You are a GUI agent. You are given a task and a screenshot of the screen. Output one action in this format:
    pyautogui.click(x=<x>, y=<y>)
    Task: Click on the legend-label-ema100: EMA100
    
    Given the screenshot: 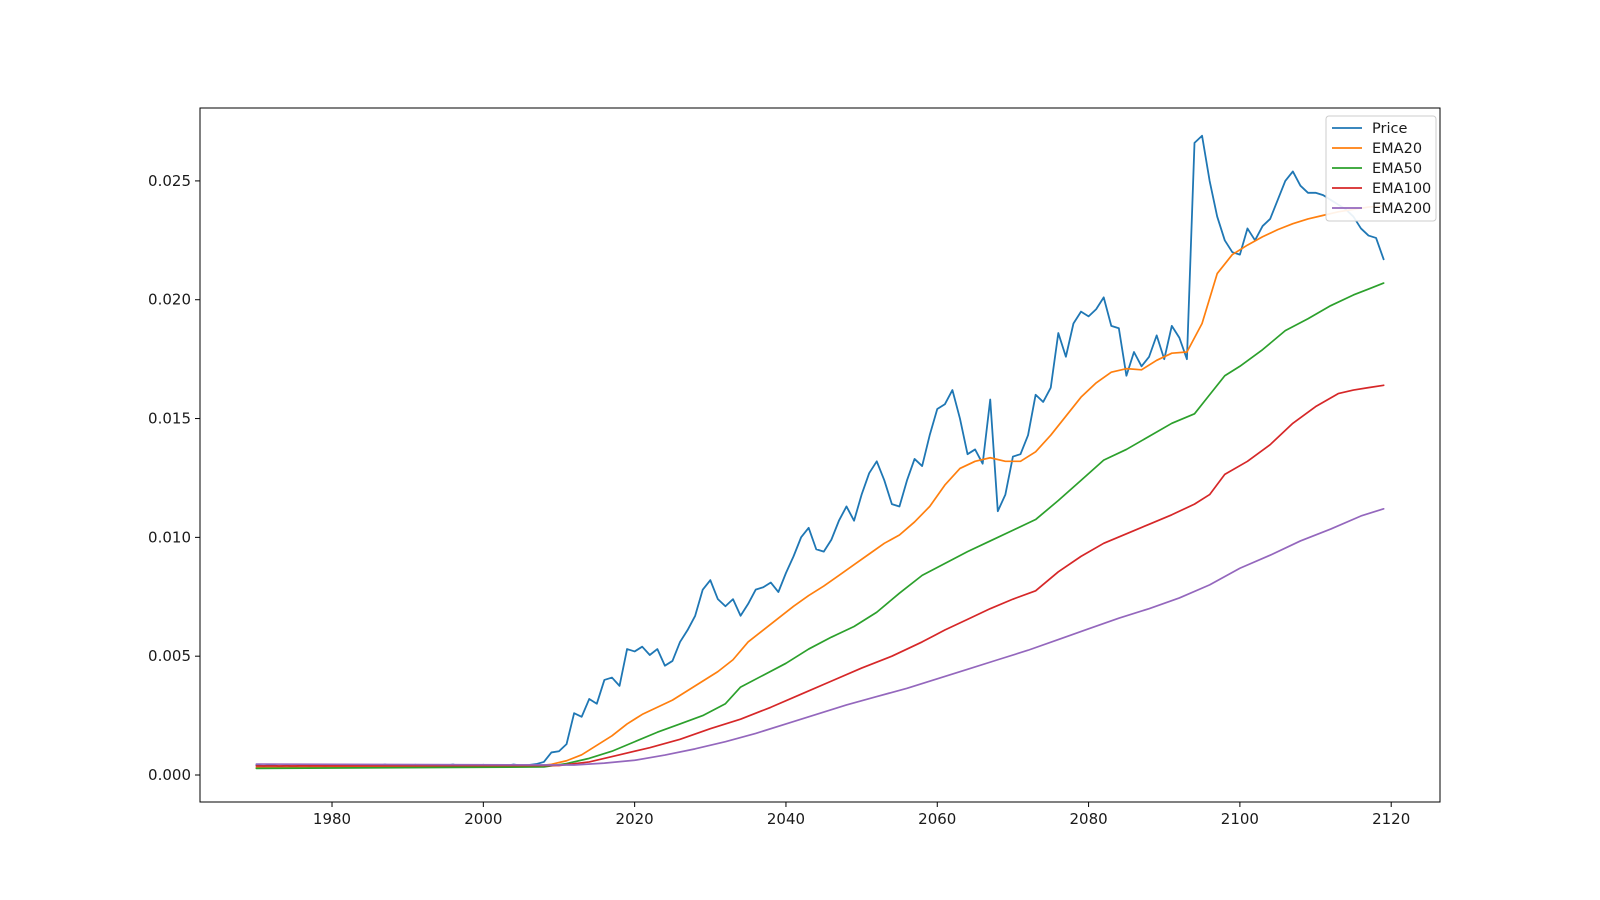 What is the action you would take?
    pyautogui.click(x=1401, y=189)
    